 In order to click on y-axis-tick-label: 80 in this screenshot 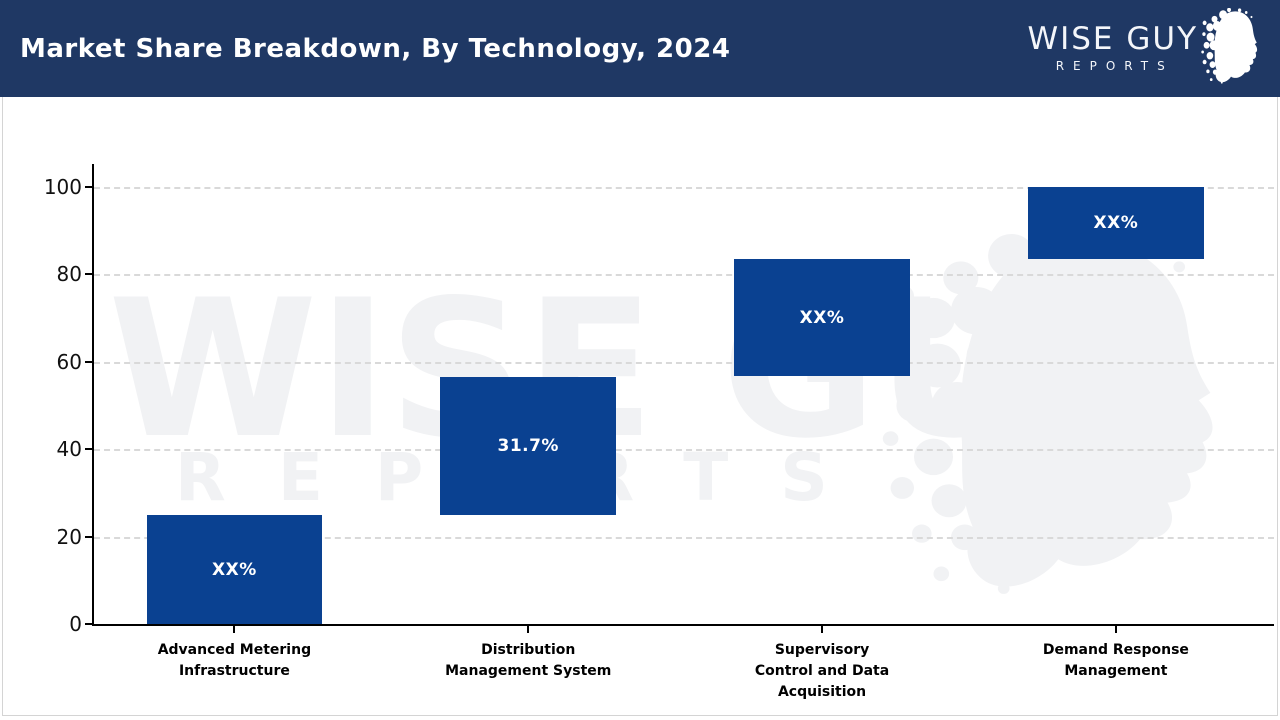, I will do `click(69, 274)`.